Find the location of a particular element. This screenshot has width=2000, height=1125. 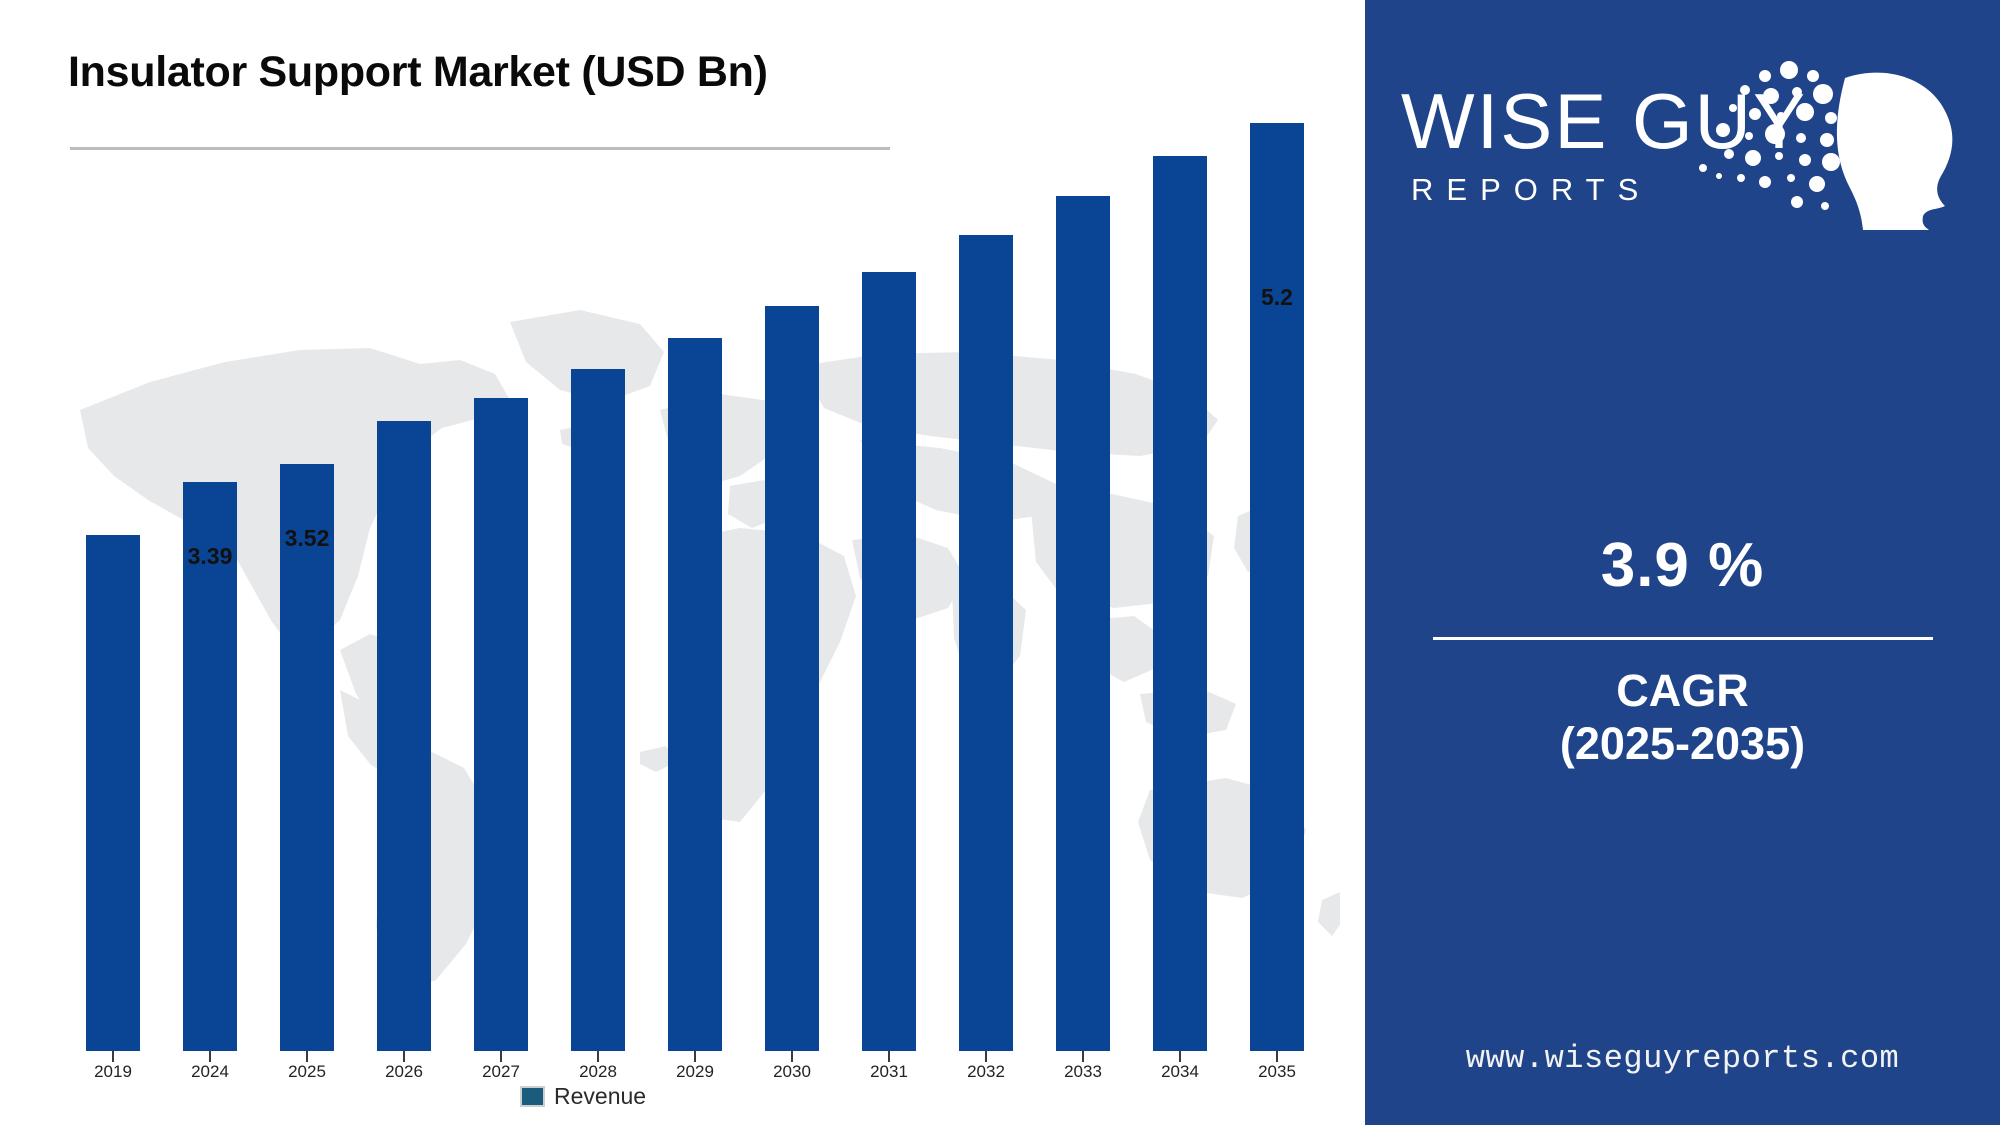

x-axis-label: 2034 is located at coordinates (1180, 1071).